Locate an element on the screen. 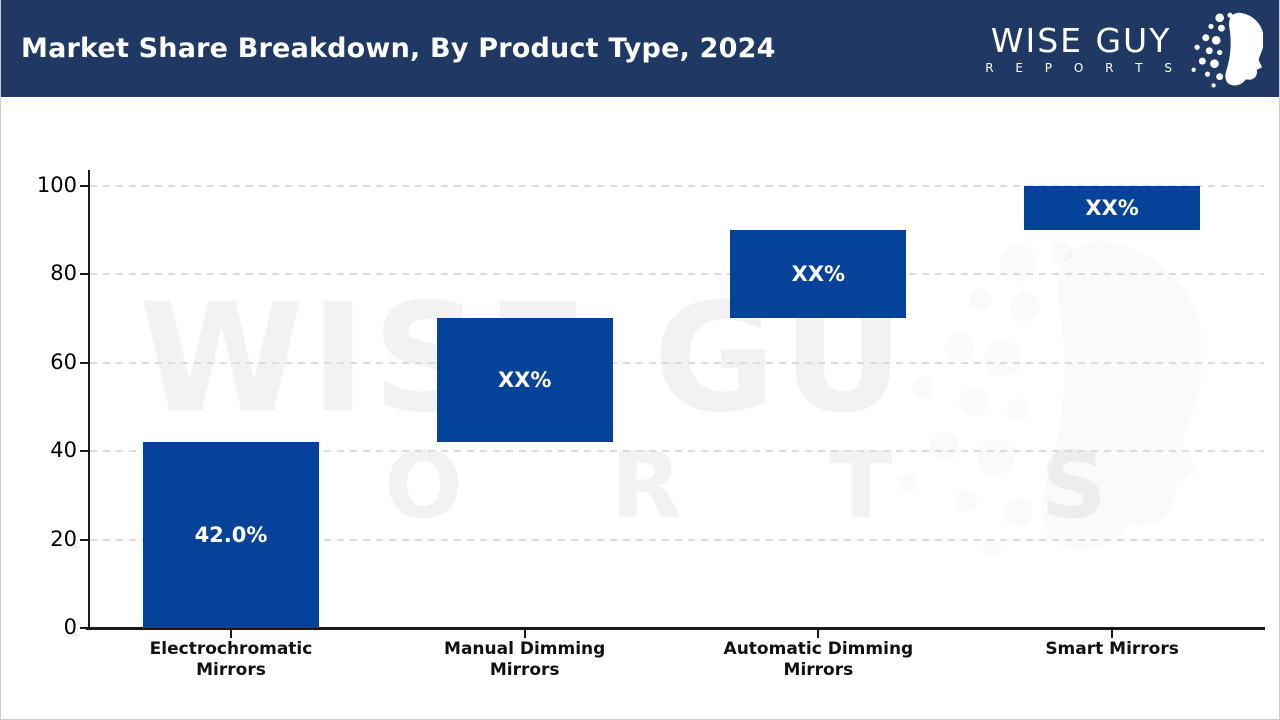 The image size is (1280, 720). y-tick-label: 0 is located at coordinates (70, 627).